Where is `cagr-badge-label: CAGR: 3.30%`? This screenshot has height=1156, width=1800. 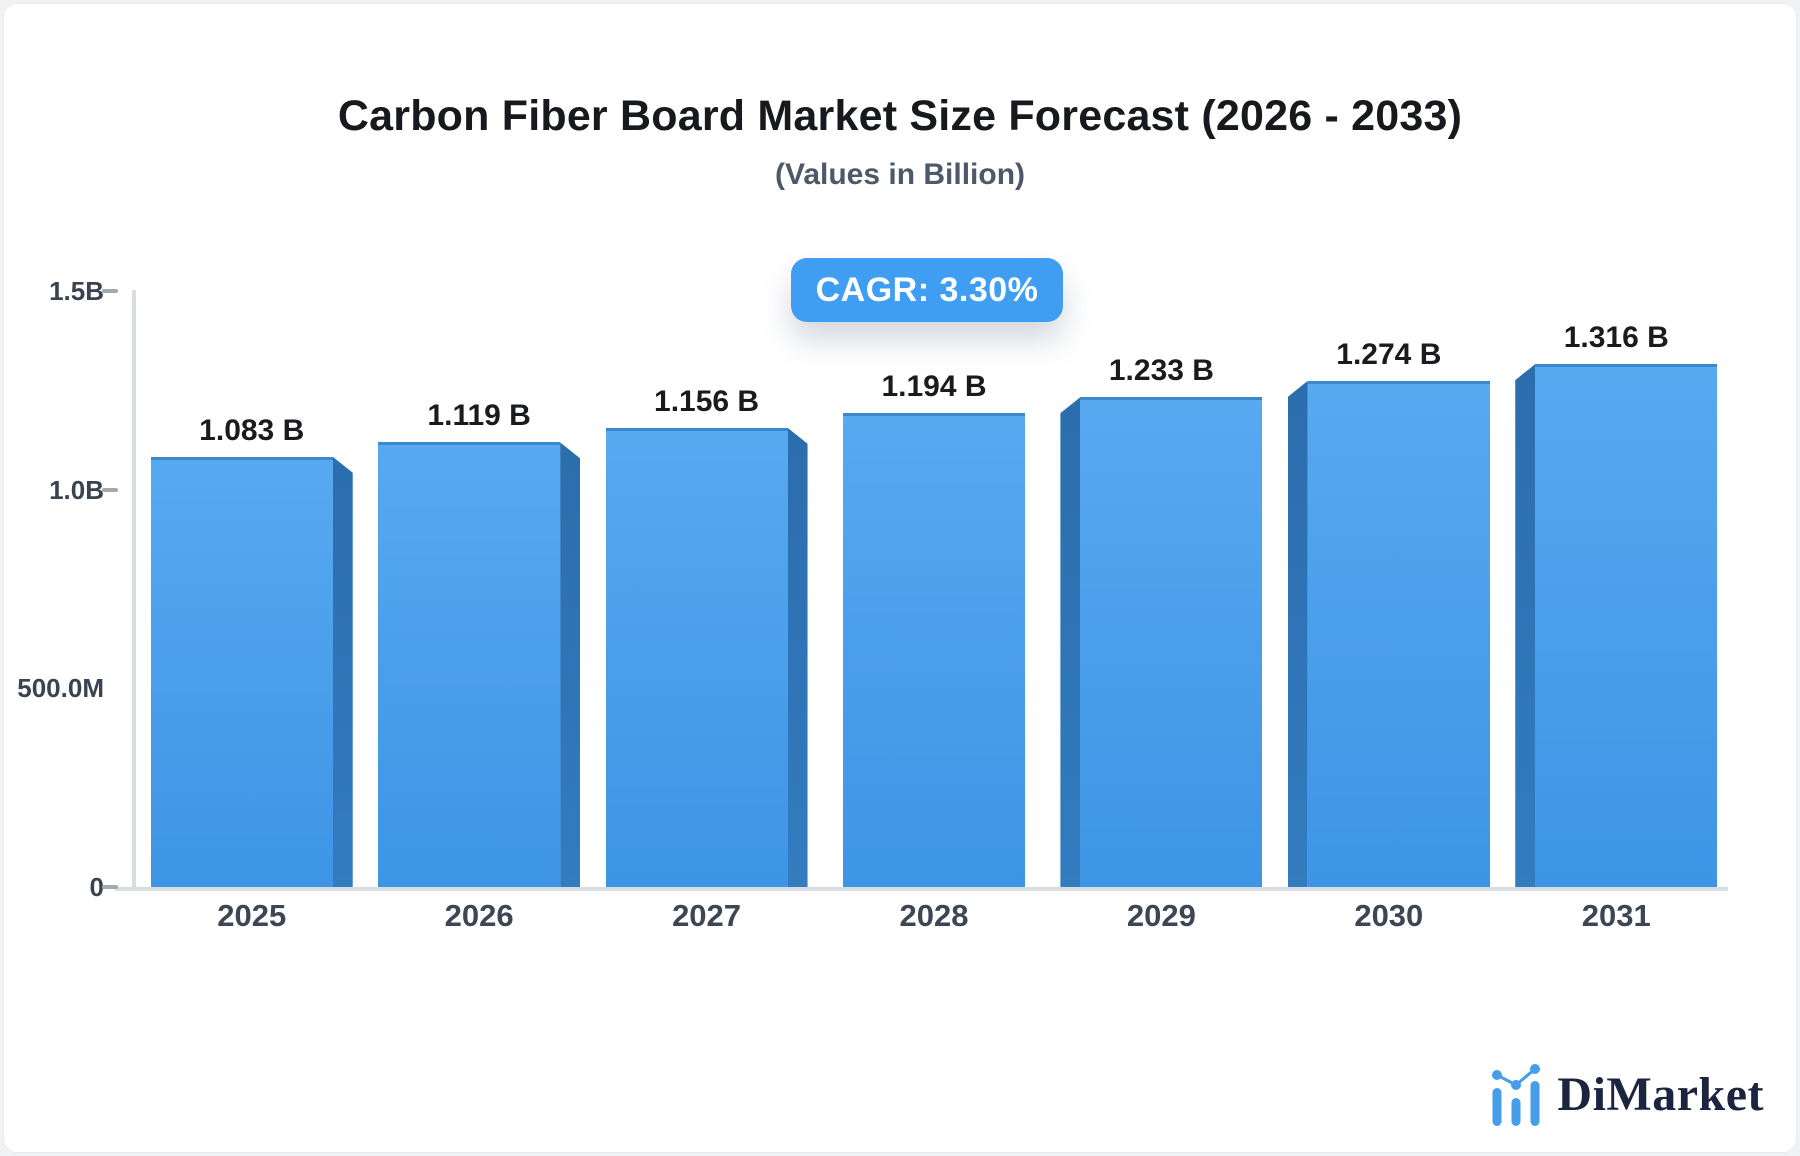 cagr-badge-label: CAGR: 3.30% is located at coordinates (927, 289).